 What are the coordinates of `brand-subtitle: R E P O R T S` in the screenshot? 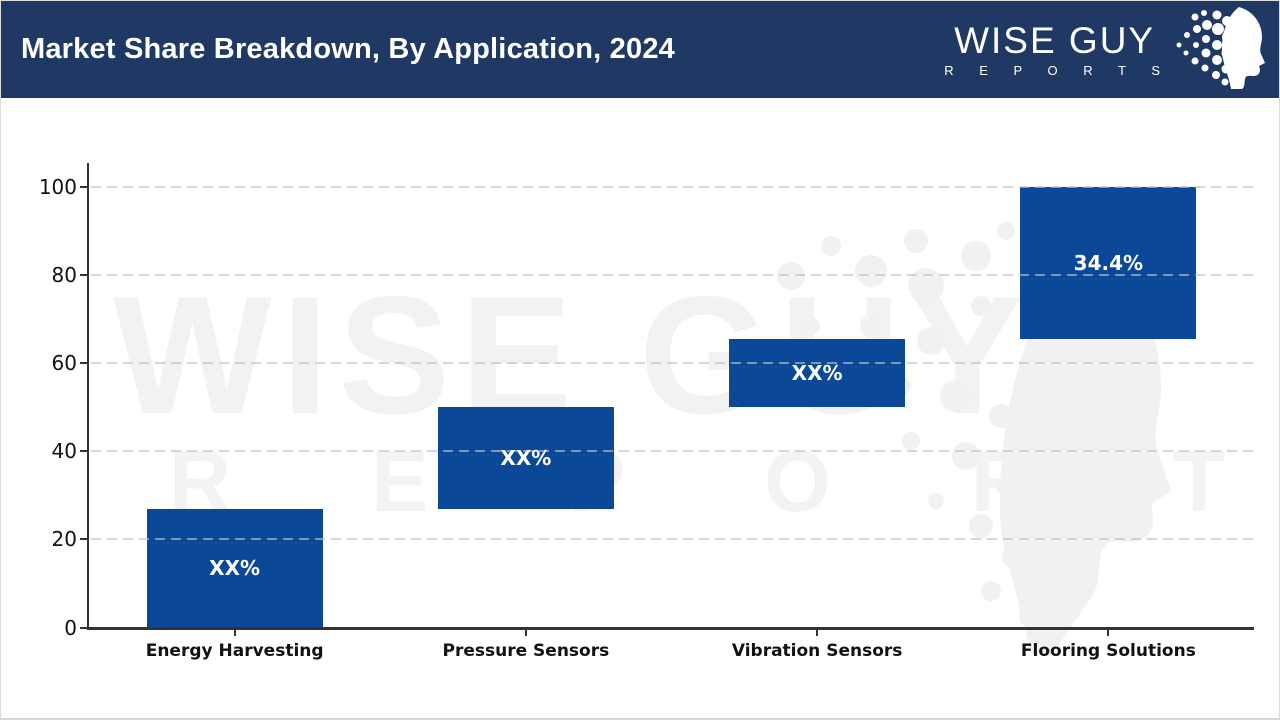 It's located at (1057, 70).